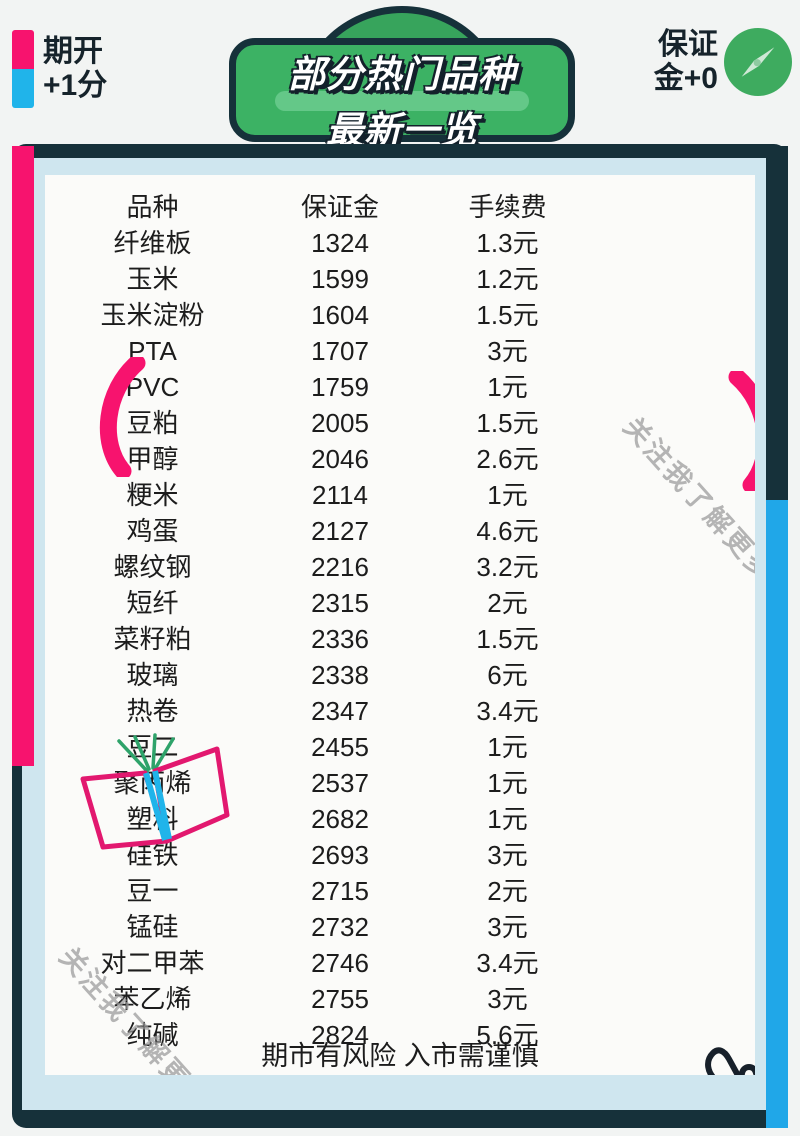 The image size is (800, 1136). Describe the element at coordinates (777, 323) in the screenshot. I see `accent-stripe-right-navy` at that location.